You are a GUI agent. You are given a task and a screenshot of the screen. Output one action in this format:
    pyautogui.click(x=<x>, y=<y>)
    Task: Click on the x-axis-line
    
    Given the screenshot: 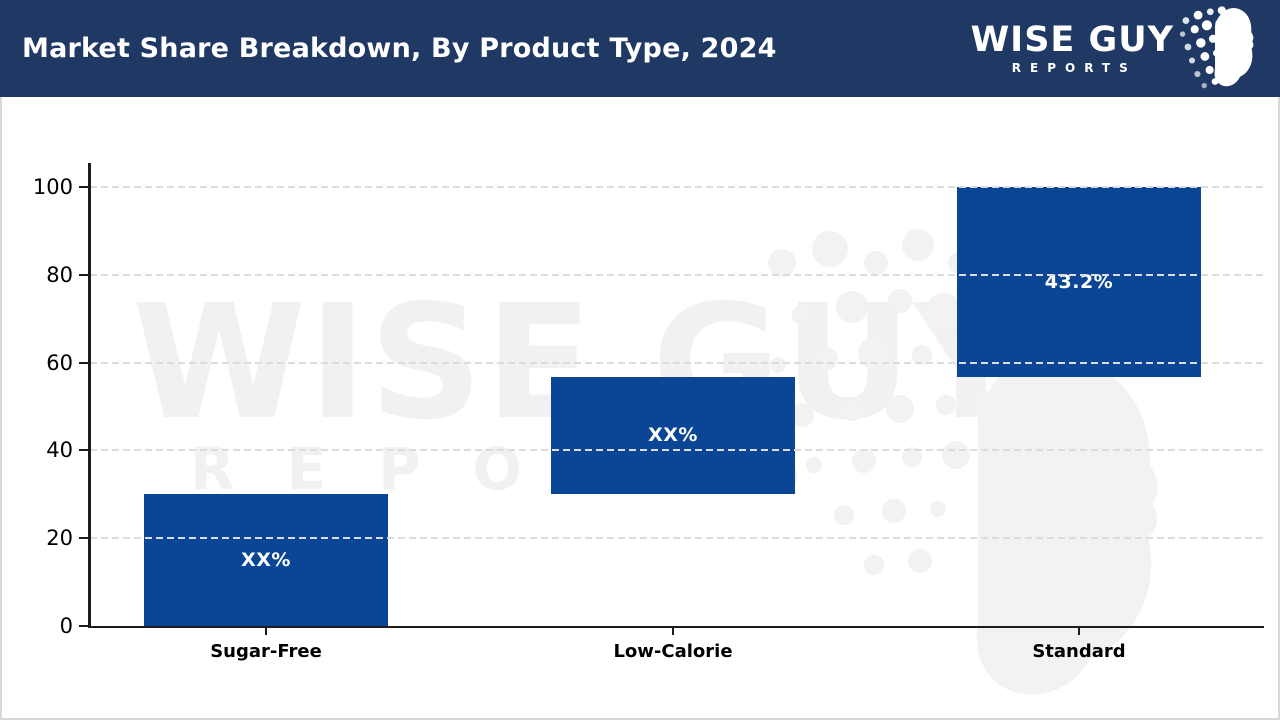 What is the action you would take?
    pyautogui.click(x=676, y=626)
    